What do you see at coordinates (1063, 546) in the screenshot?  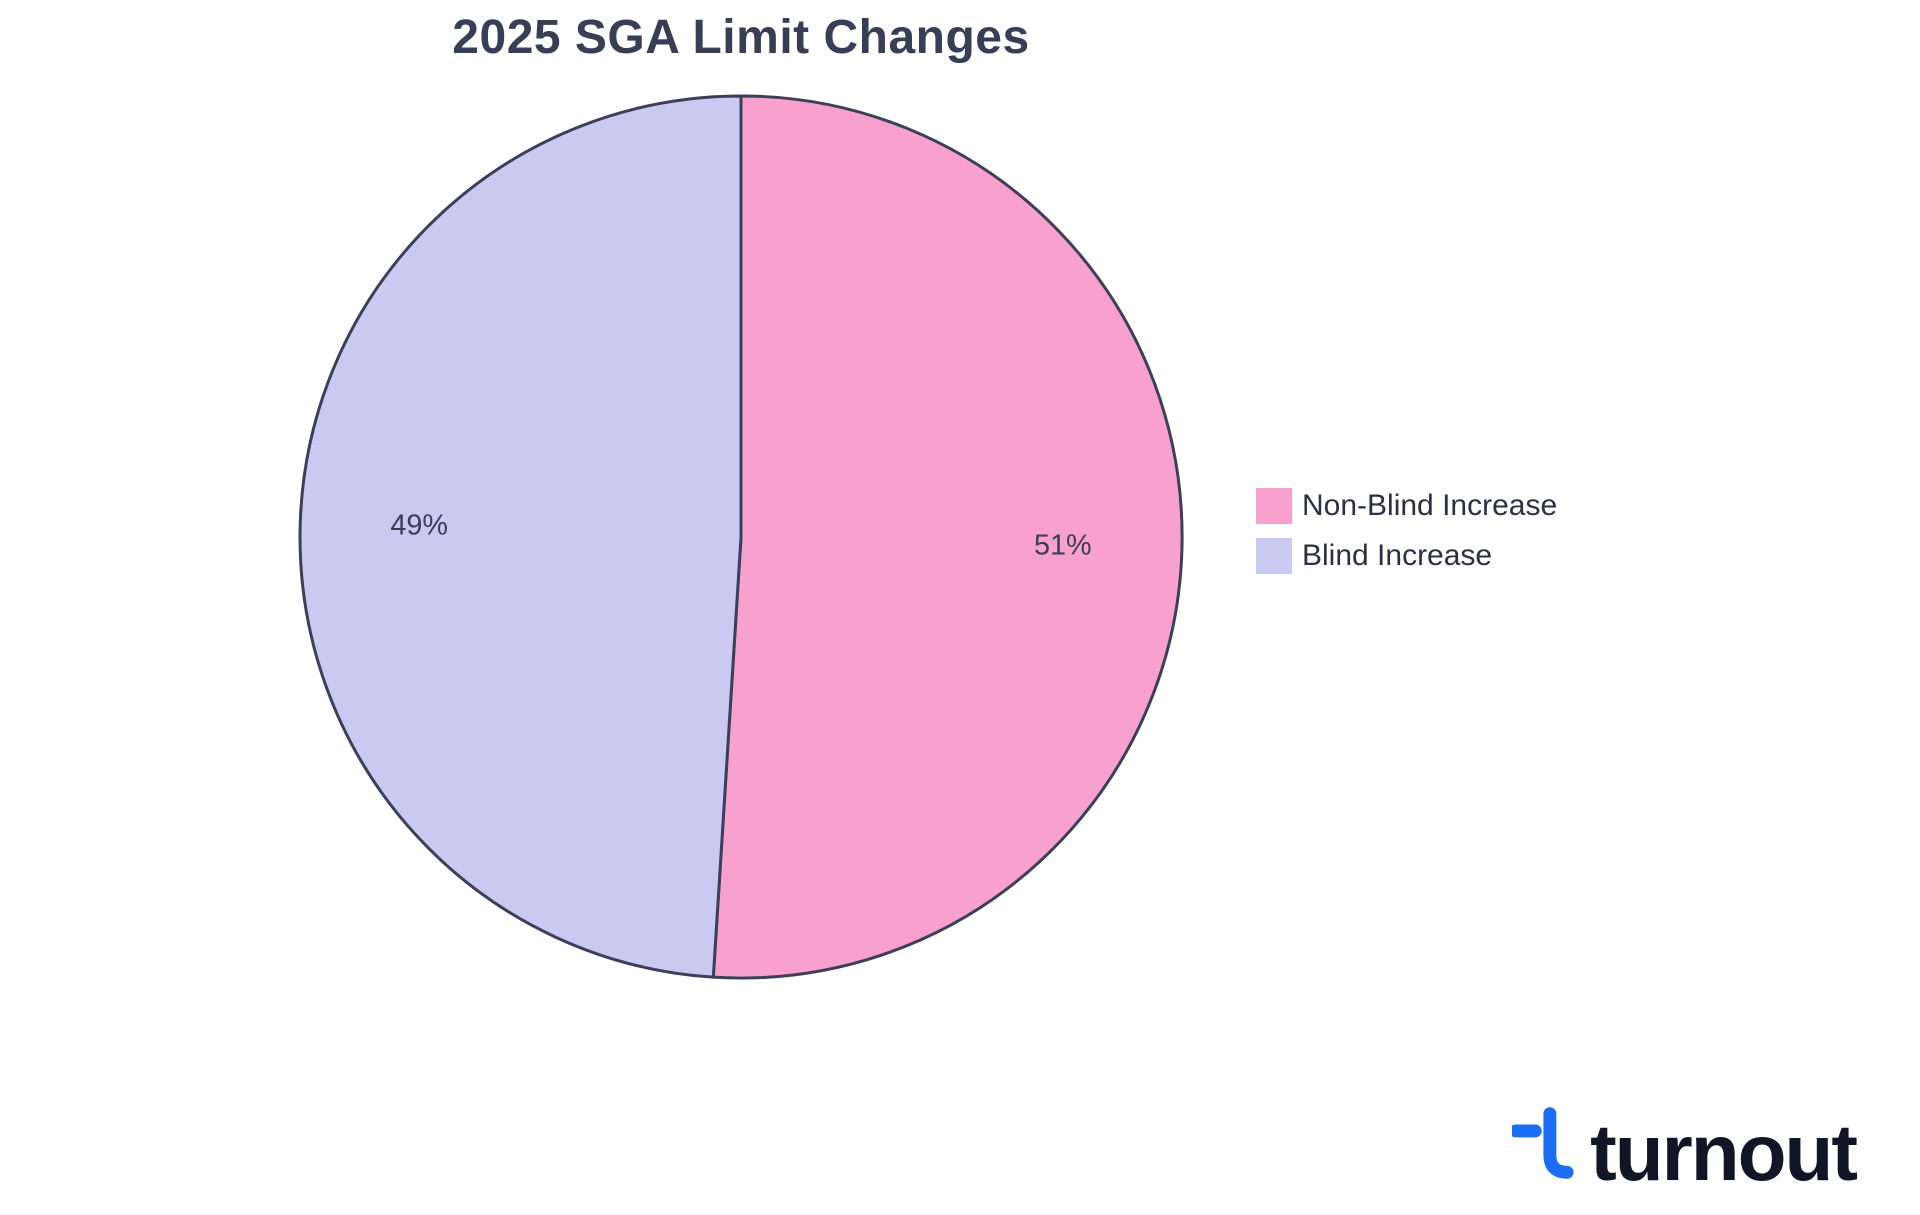 I see `slice-label-0: 51%` at bounding box center [1063, 546].